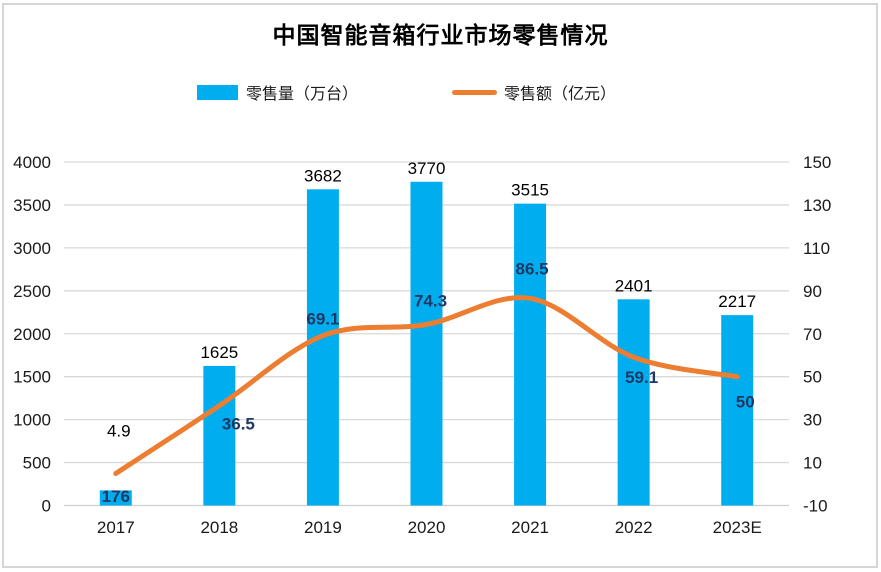 This screenshot has width=881, height=572. Describe the element at coordinates (32, 162) in the screenshot. I see `left-axis-tick-label: 4000` at that location.